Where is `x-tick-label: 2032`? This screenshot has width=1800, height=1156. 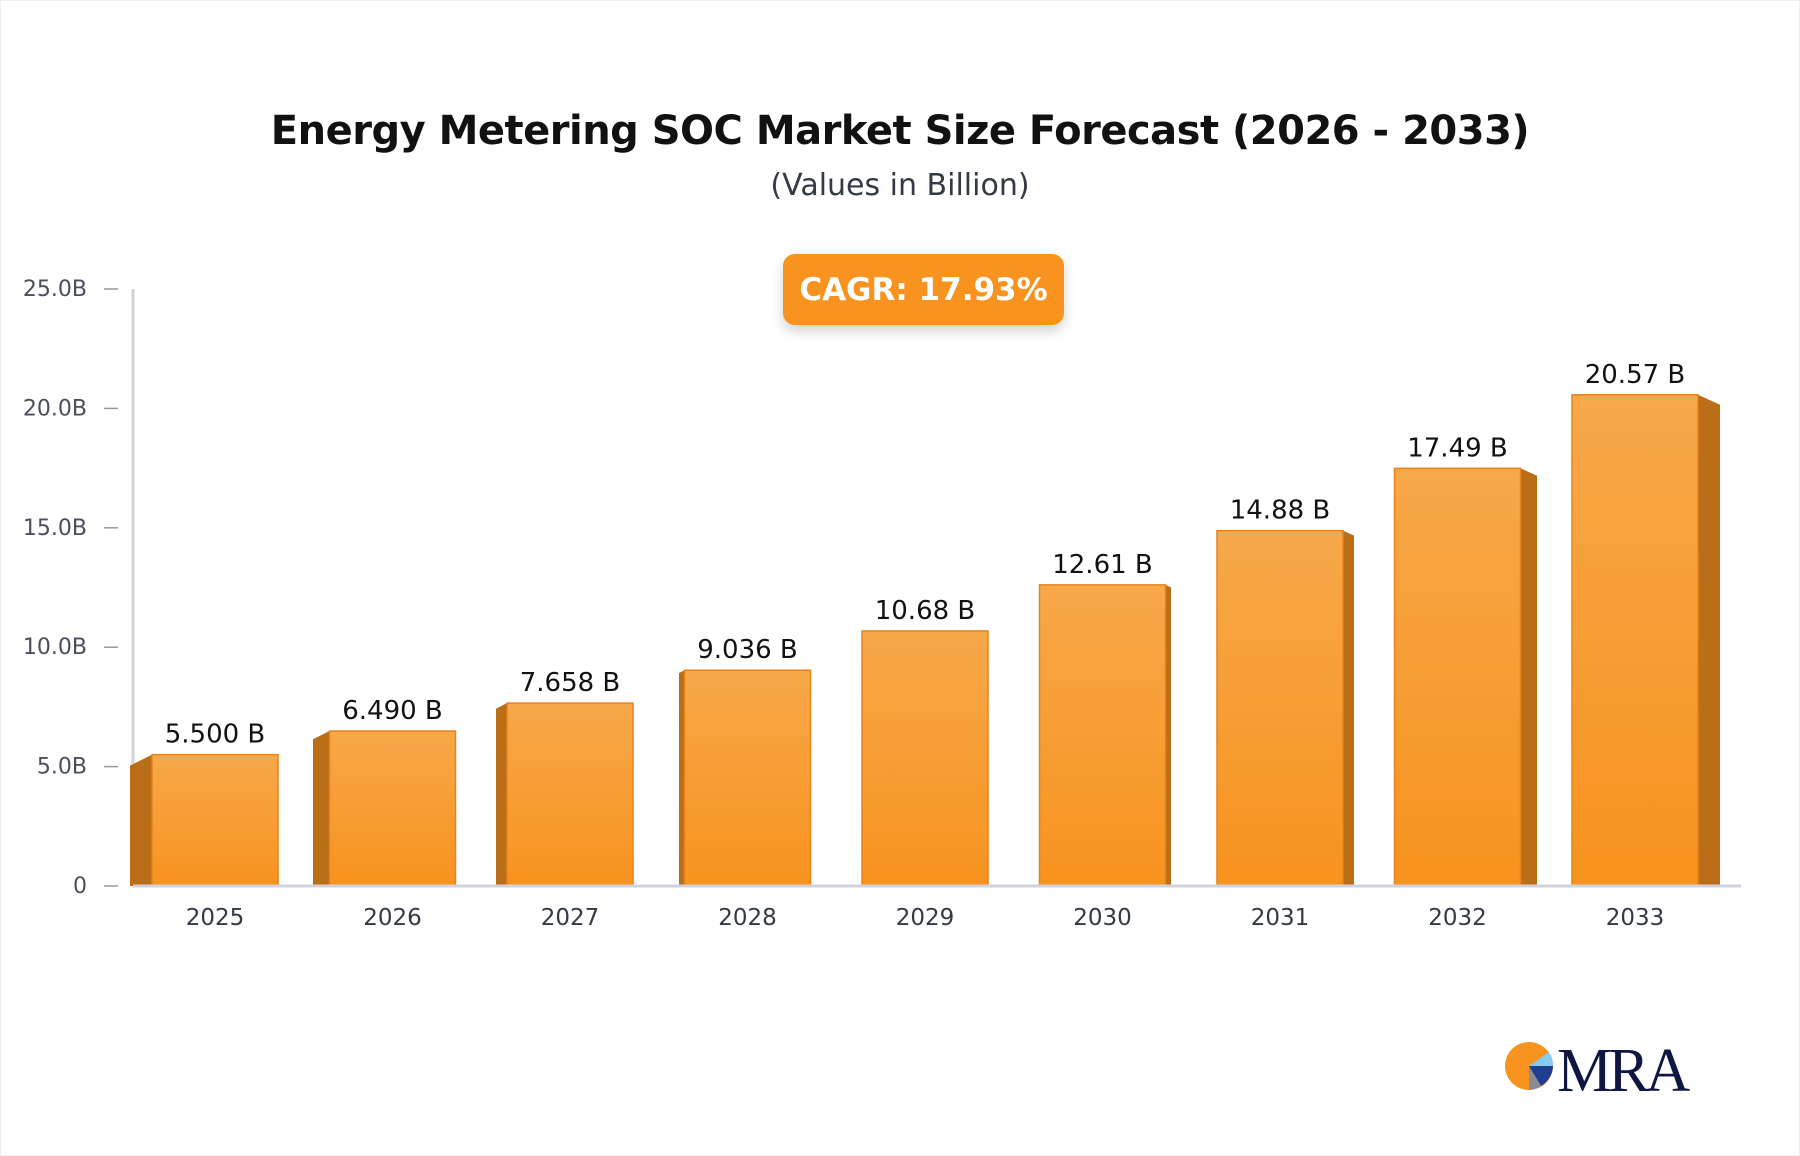
x-tick-label: 2032 is located at coordinates (1457, 918).